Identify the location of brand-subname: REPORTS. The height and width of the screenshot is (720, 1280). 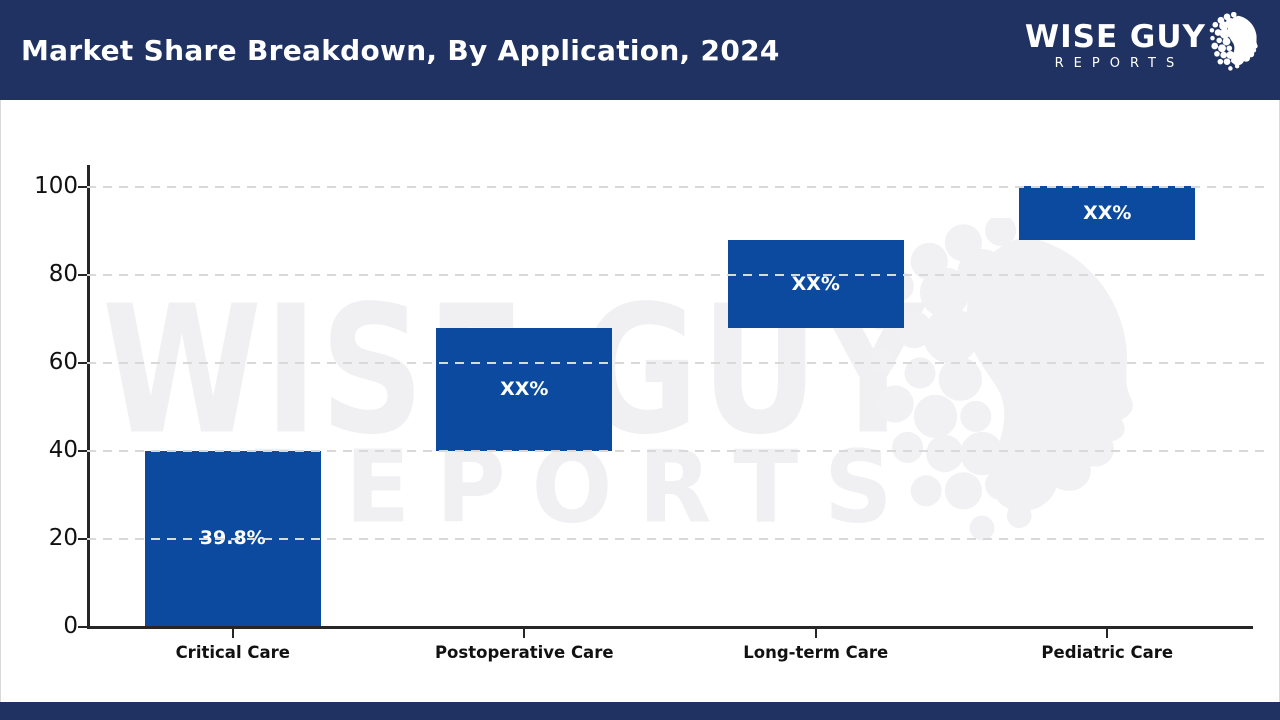
(1119, 63).